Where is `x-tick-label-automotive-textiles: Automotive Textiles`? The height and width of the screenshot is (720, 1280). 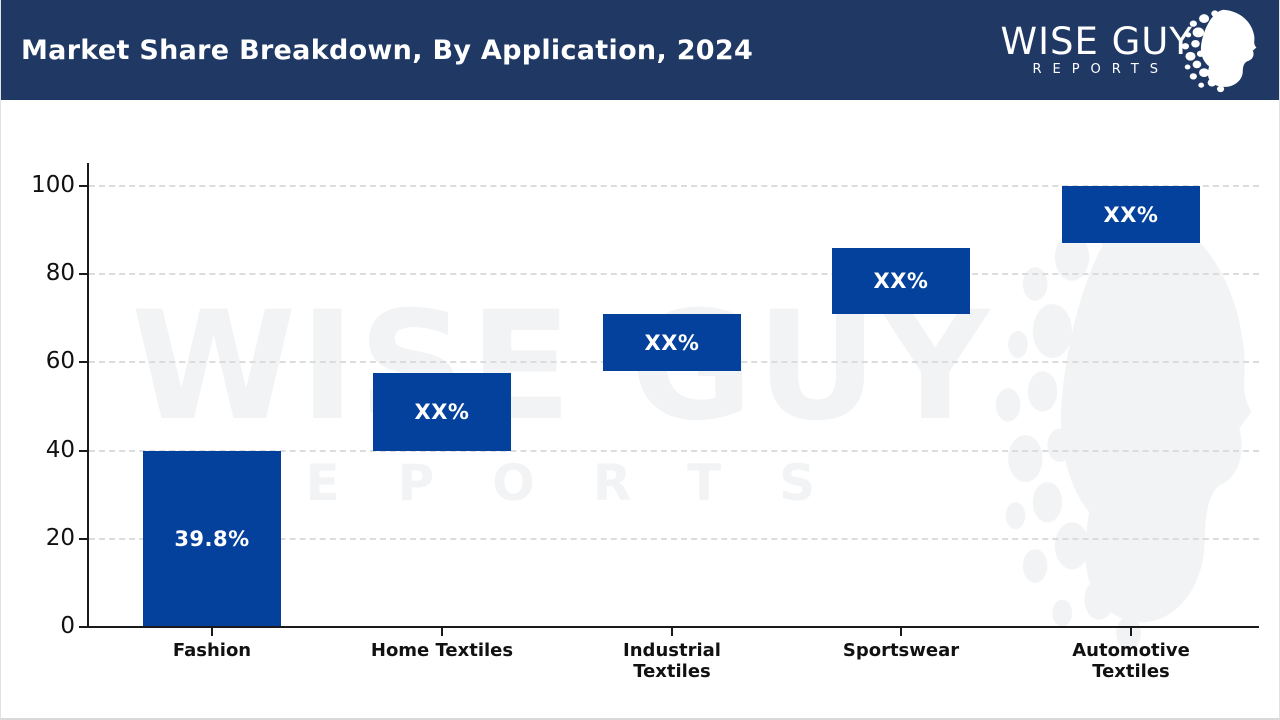
x-tick-label-automotive-textiles: Automotive Textiles is located at coordinates (1131, 661).